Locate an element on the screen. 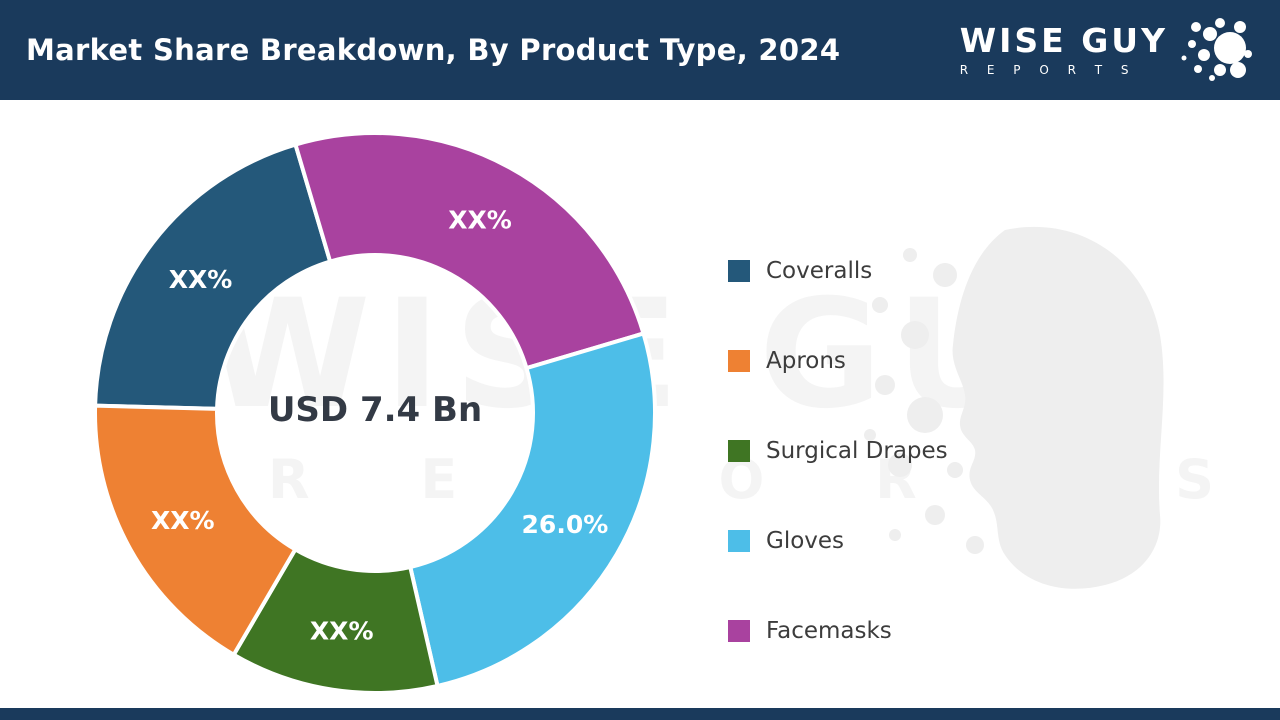  segment-label-facemasks: XX% is located at coordinates (480, 219).